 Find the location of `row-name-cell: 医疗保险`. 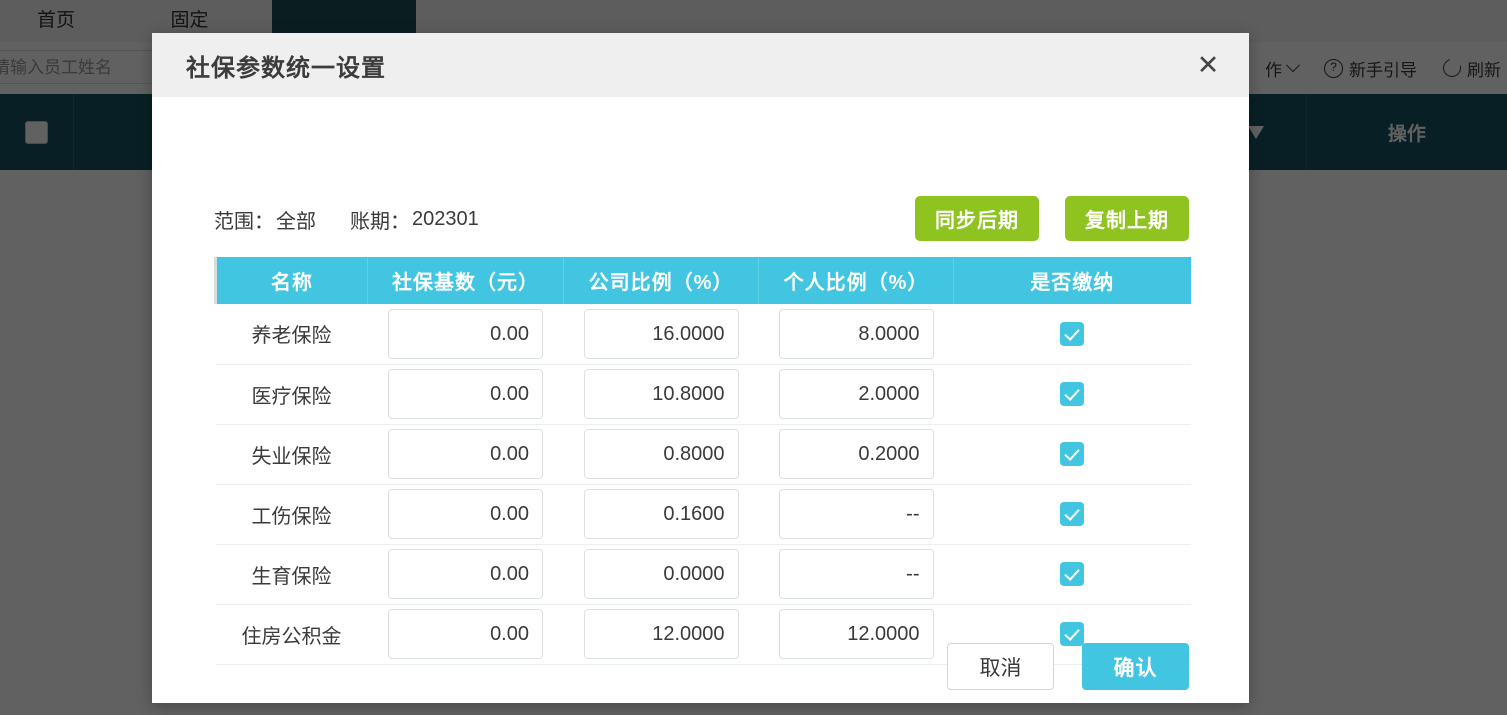

row-name-cell: 医疗保险 is located at coordinates (291, 394).